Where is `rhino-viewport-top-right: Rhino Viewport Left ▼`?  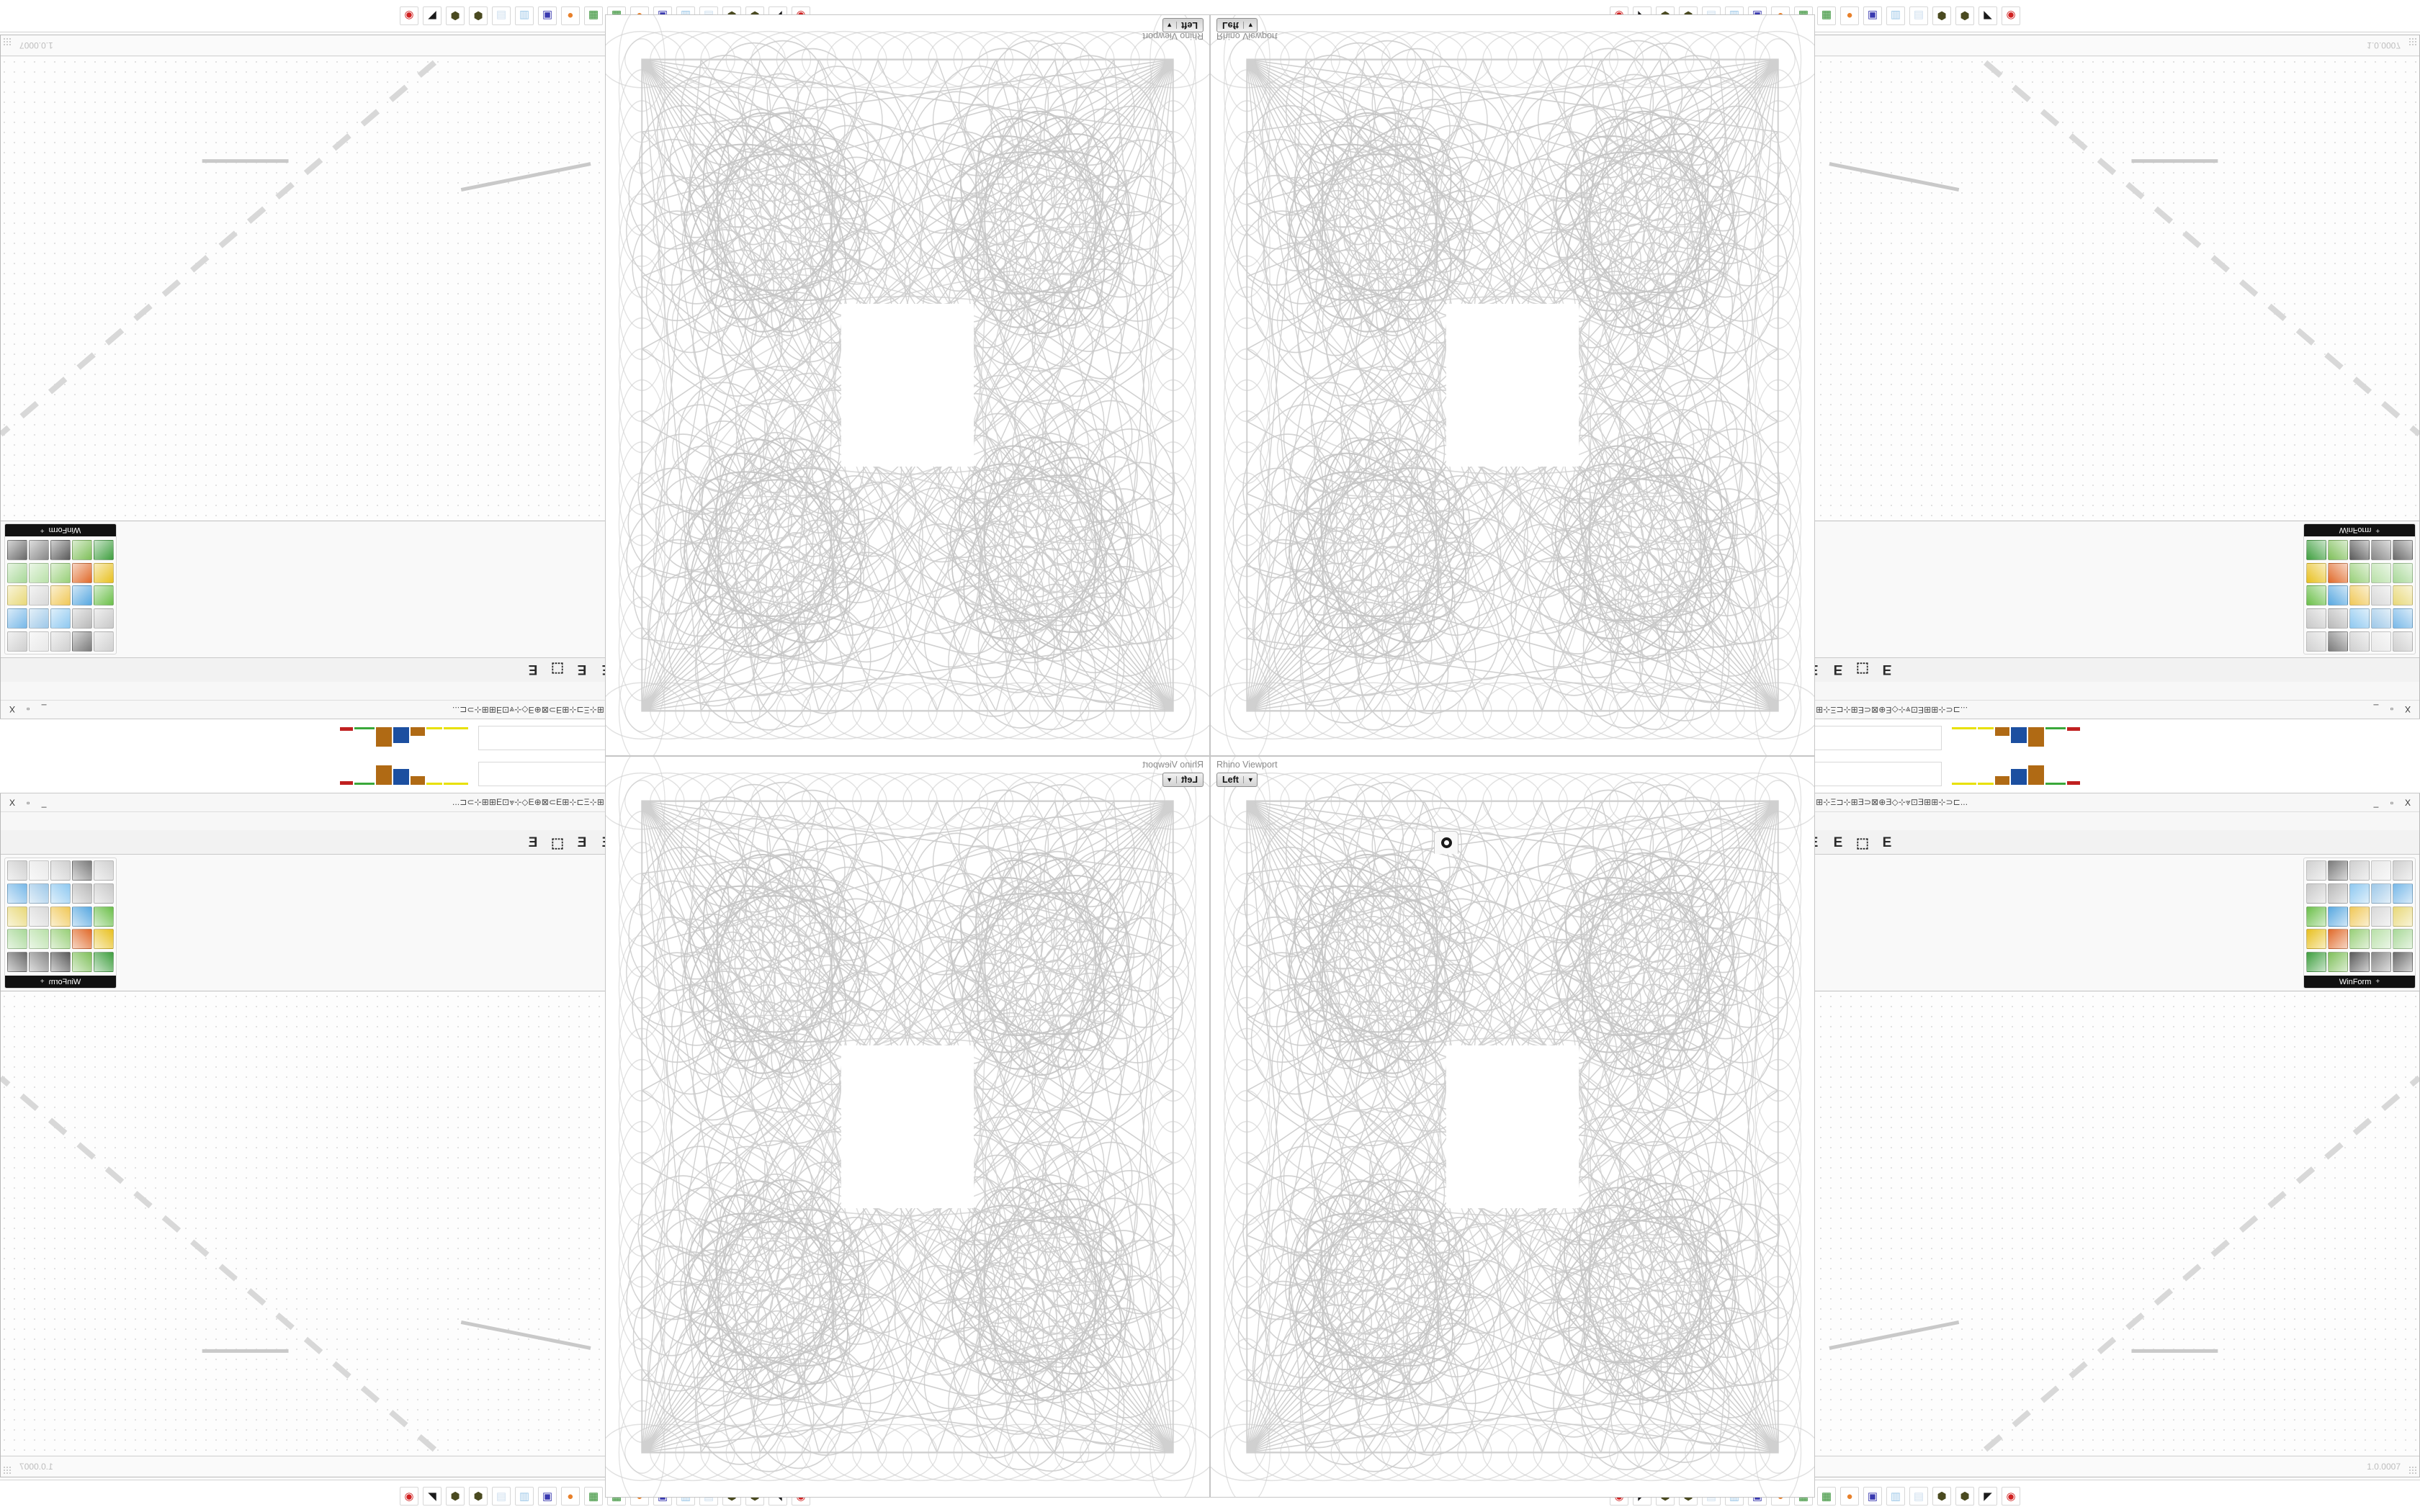
rhino-viewport-top-right: Rhino Viewport Left ▼ is located at coordinates (1512, 385).